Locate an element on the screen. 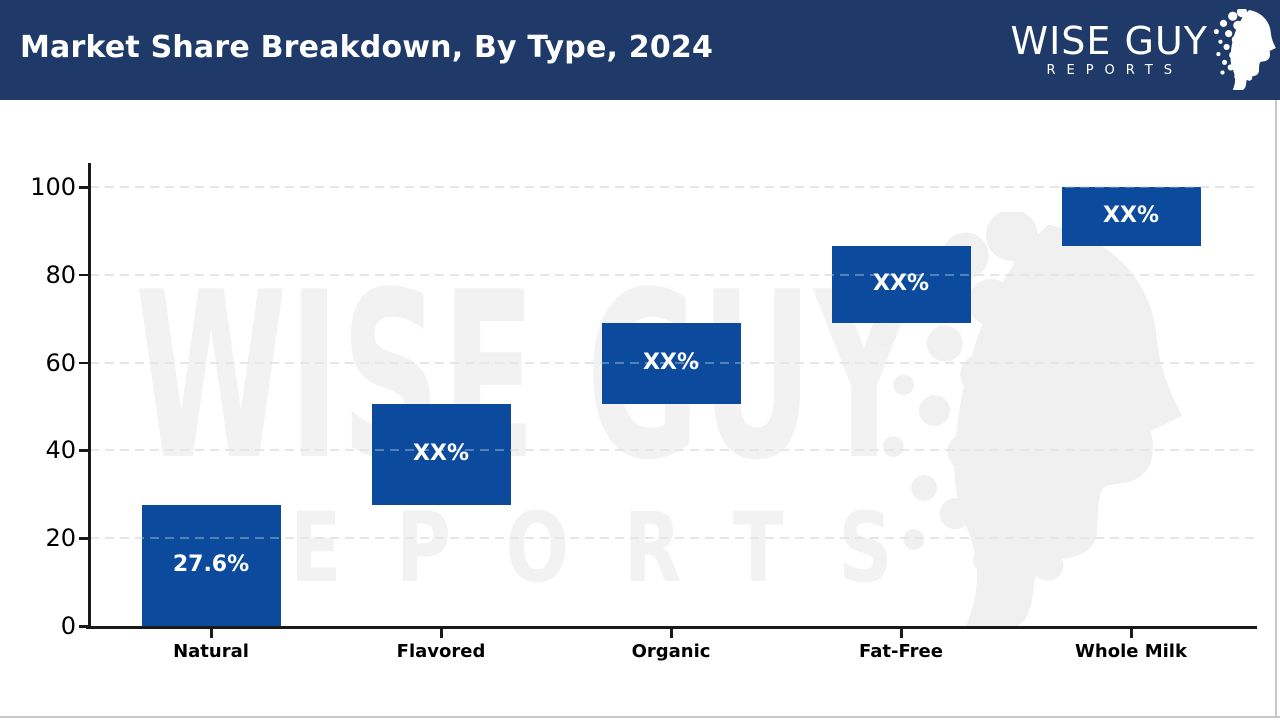  bar-whole-milk is located at coordinates (1131, 216).